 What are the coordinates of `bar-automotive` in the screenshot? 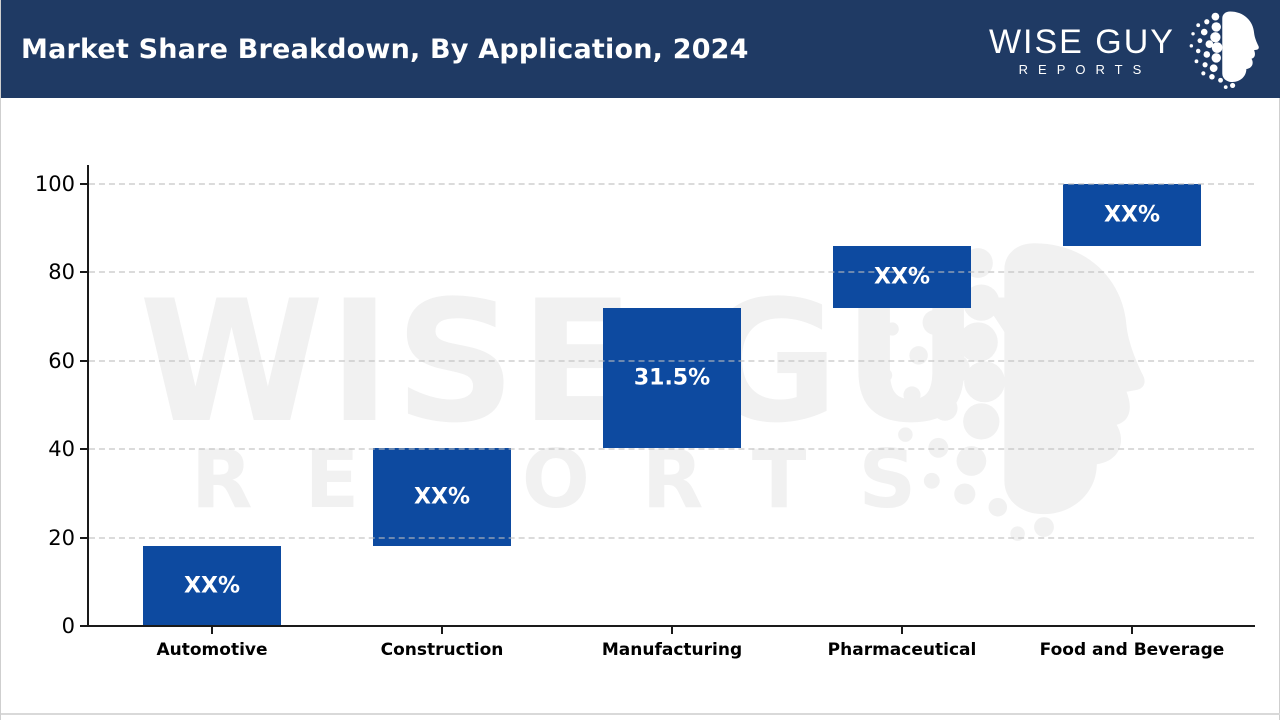 It's located at (212, 586).